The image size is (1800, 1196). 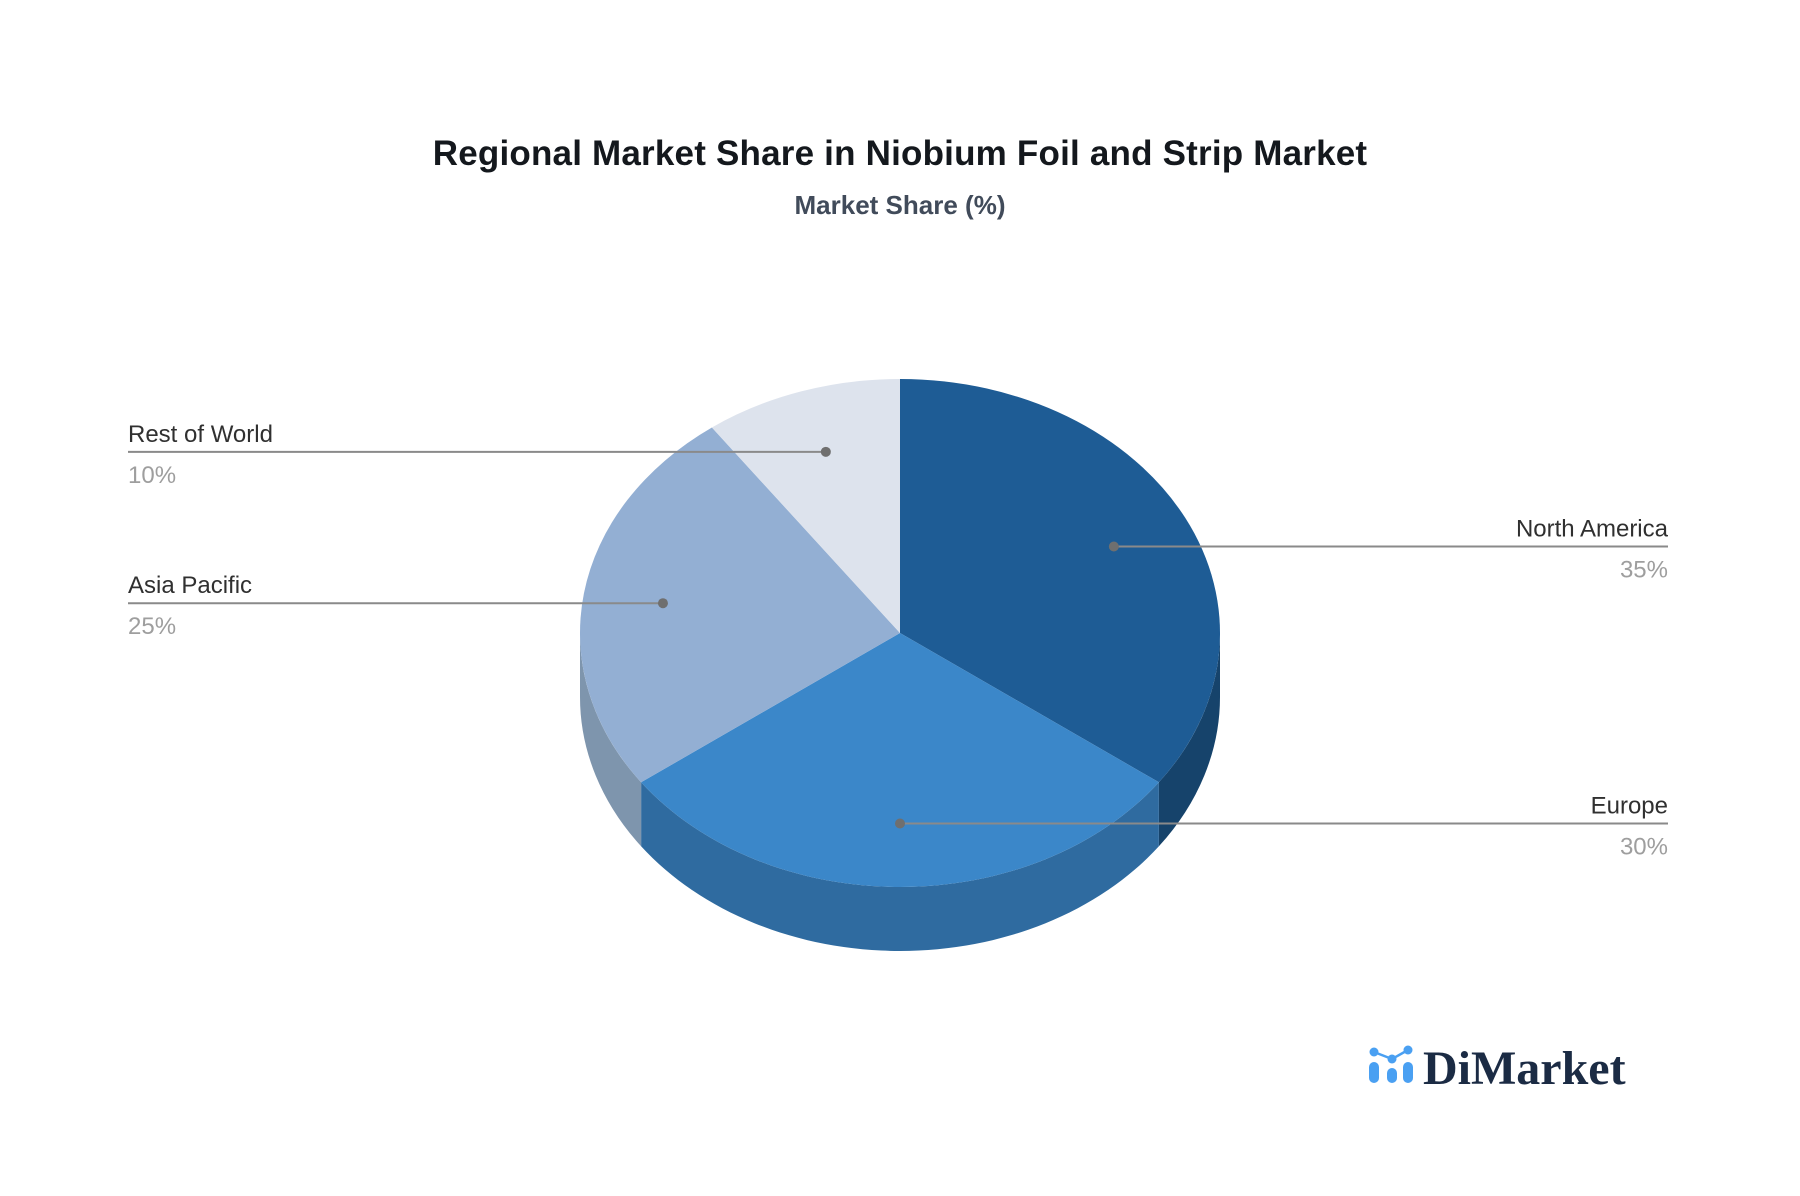 I want to click on slice-label-asia-pacific: Asia Pacific, so click(x=190, y=585).